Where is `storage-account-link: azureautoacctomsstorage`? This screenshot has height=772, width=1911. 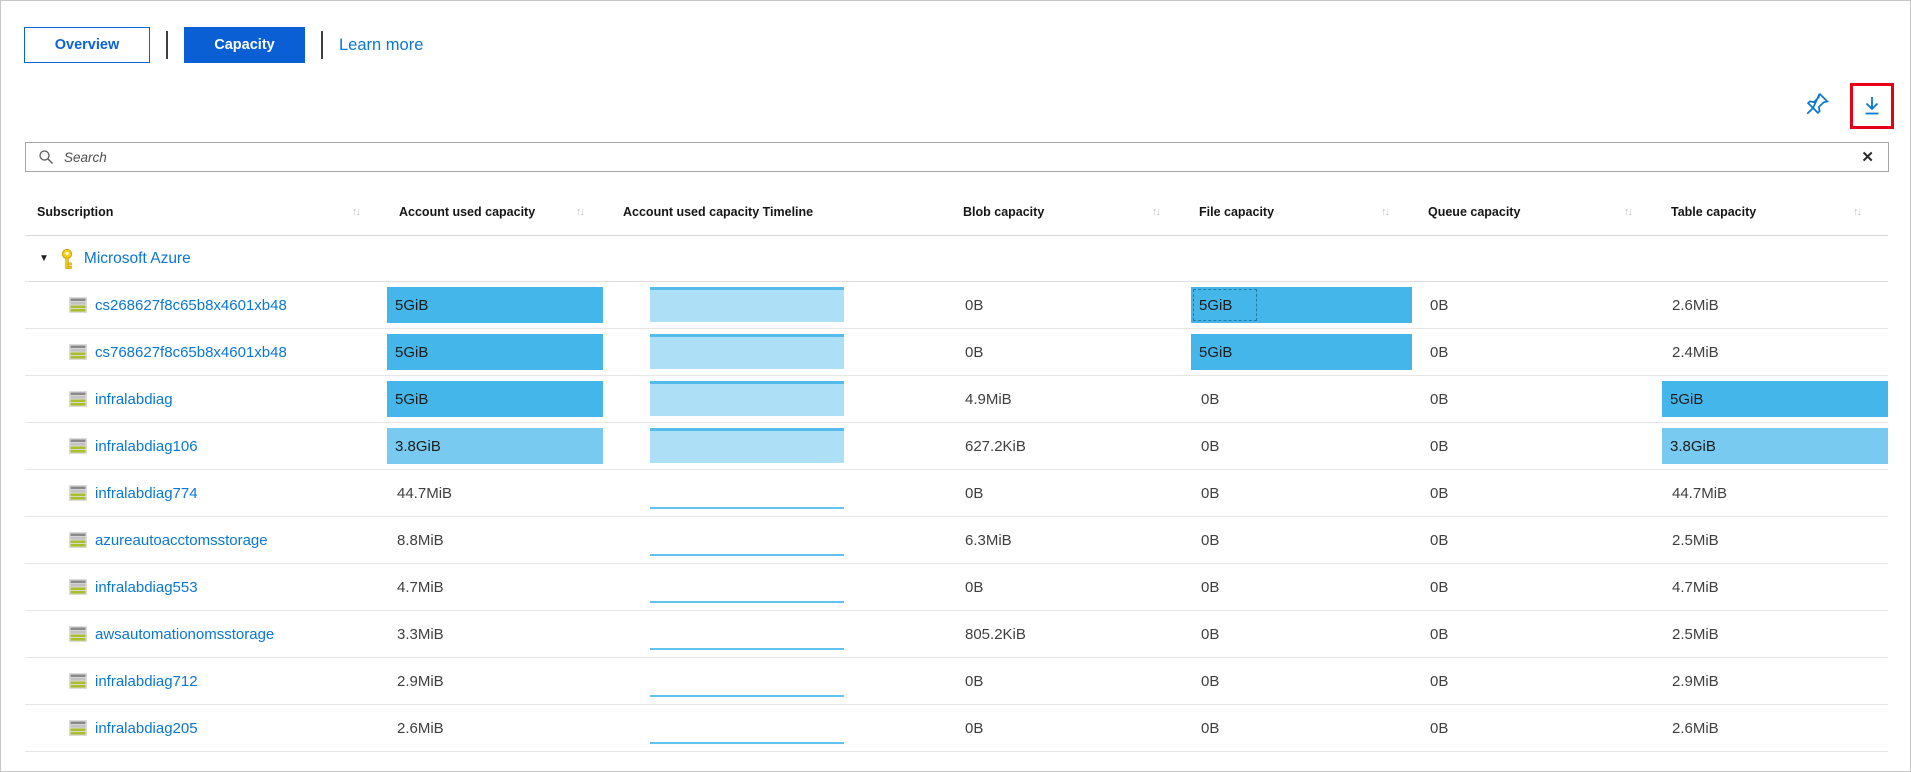 storage-account-link: azureautoacctomsstorage is located at coordinates (181, 540).